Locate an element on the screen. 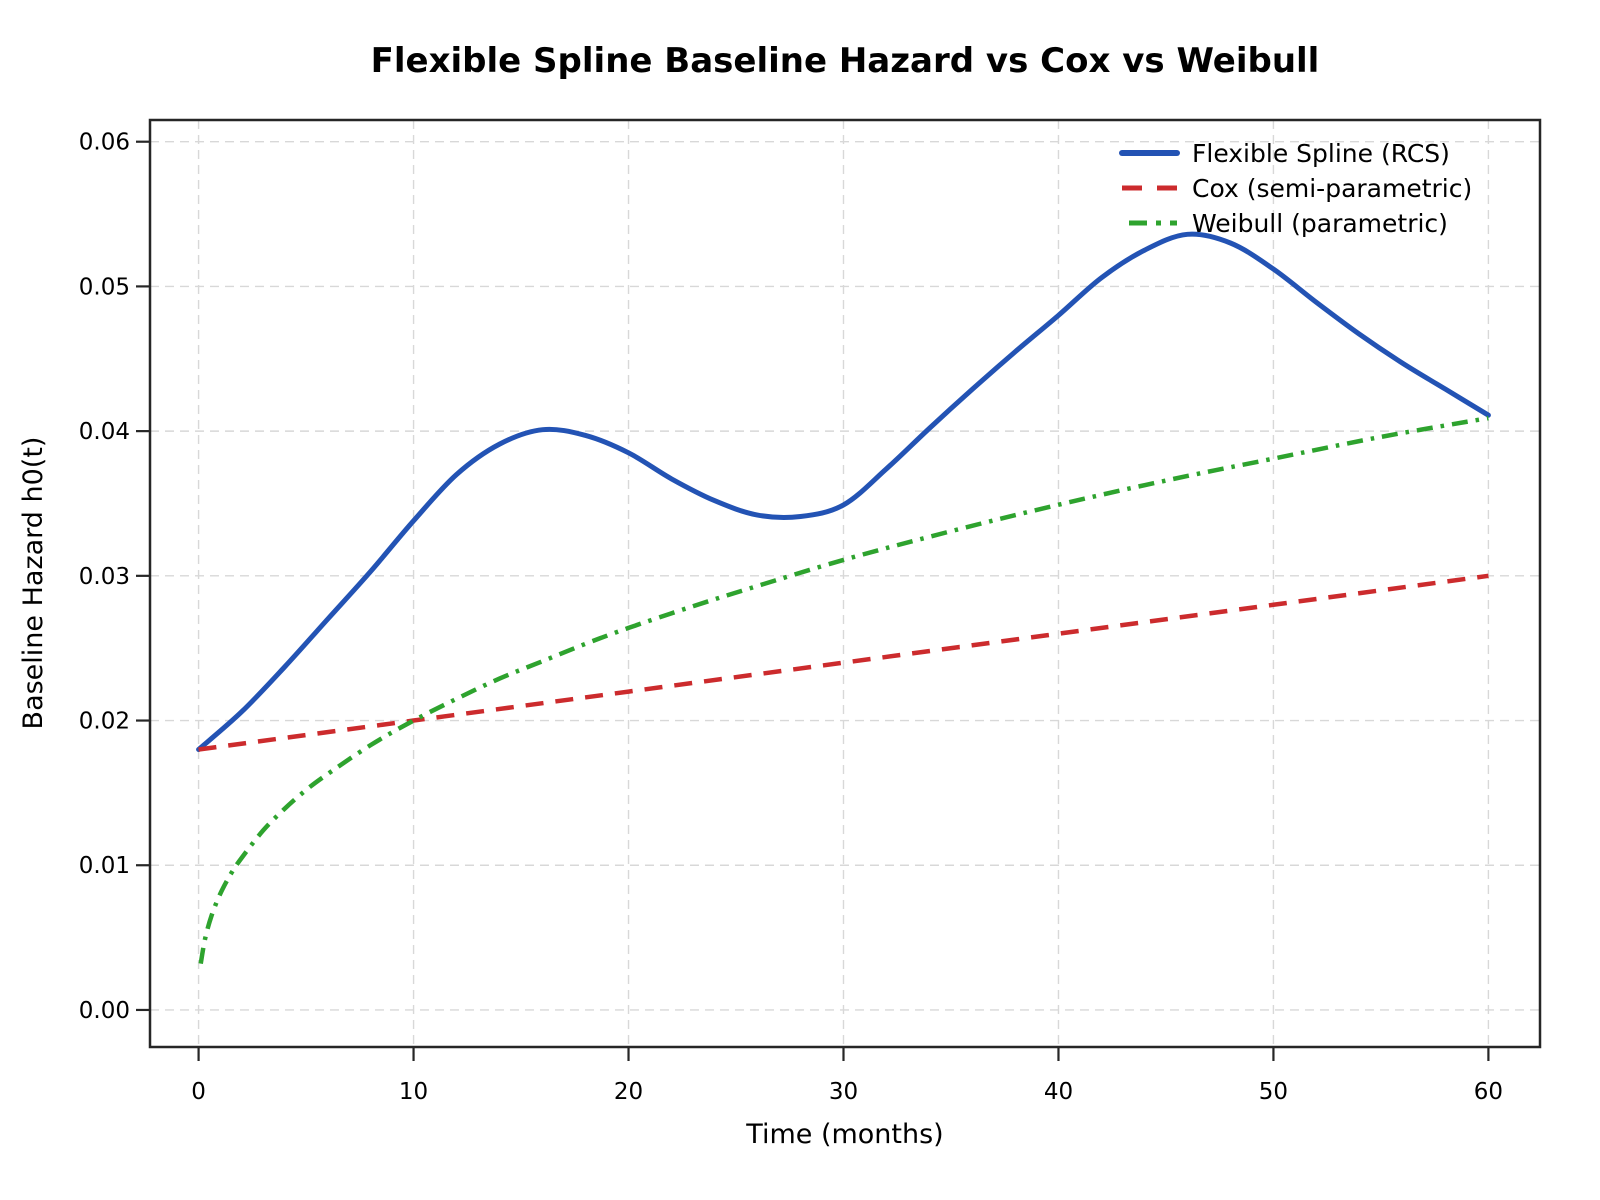  x-tick-label-30: 30 is located at coordinates (843, 1092).